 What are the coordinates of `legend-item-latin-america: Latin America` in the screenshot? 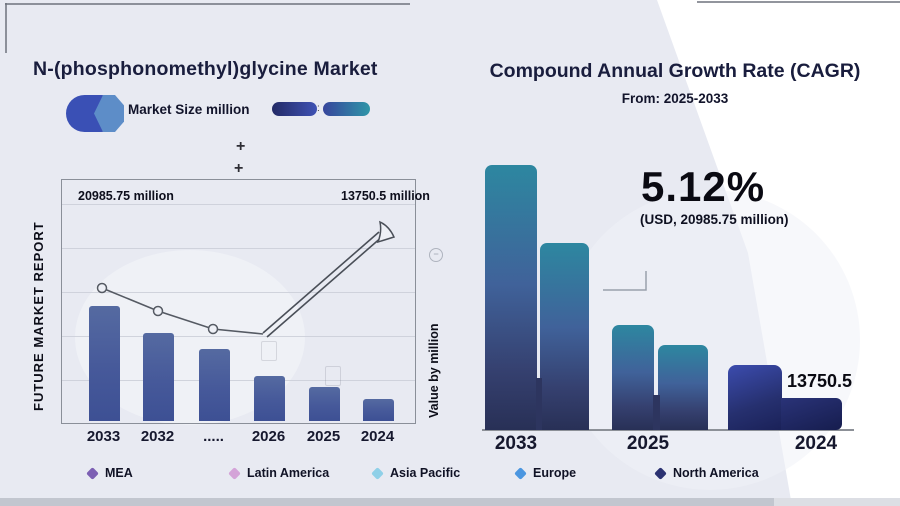 It's located at (279, 473).